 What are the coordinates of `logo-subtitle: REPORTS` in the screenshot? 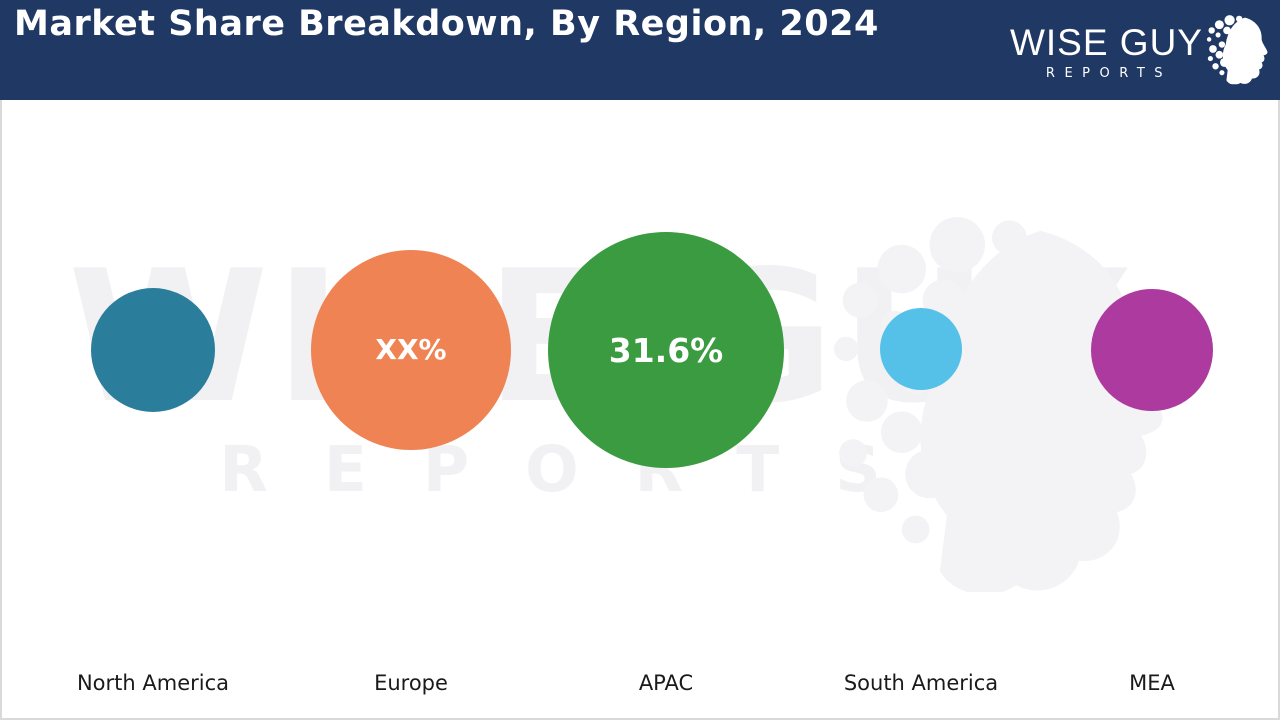 It's located at (1109, 73).